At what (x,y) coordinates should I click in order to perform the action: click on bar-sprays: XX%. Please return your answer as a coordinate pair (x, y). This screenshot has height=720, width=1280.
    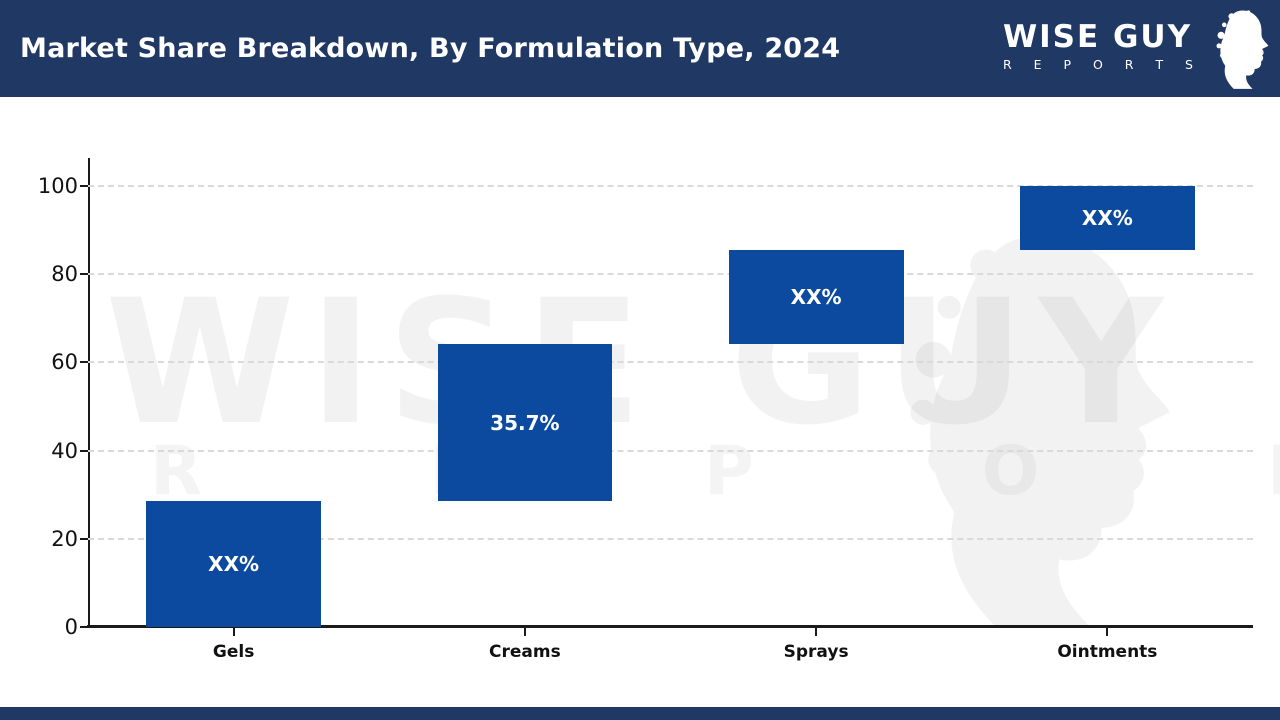
    Looking at the image, I should click on (816, 296).